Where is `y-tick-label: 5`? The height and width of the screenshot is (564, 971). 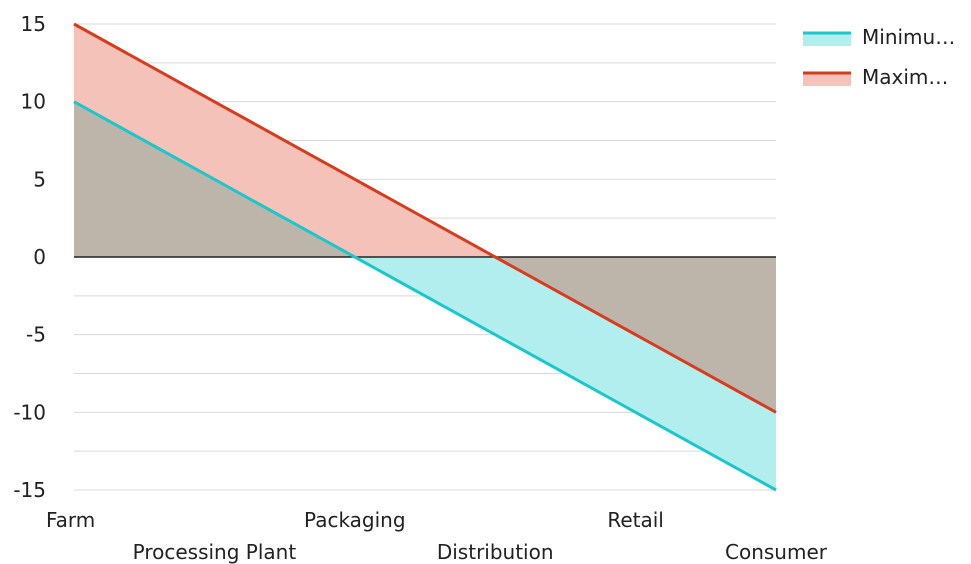 y-tick-label: 5 is located at coordinates (39, 179).